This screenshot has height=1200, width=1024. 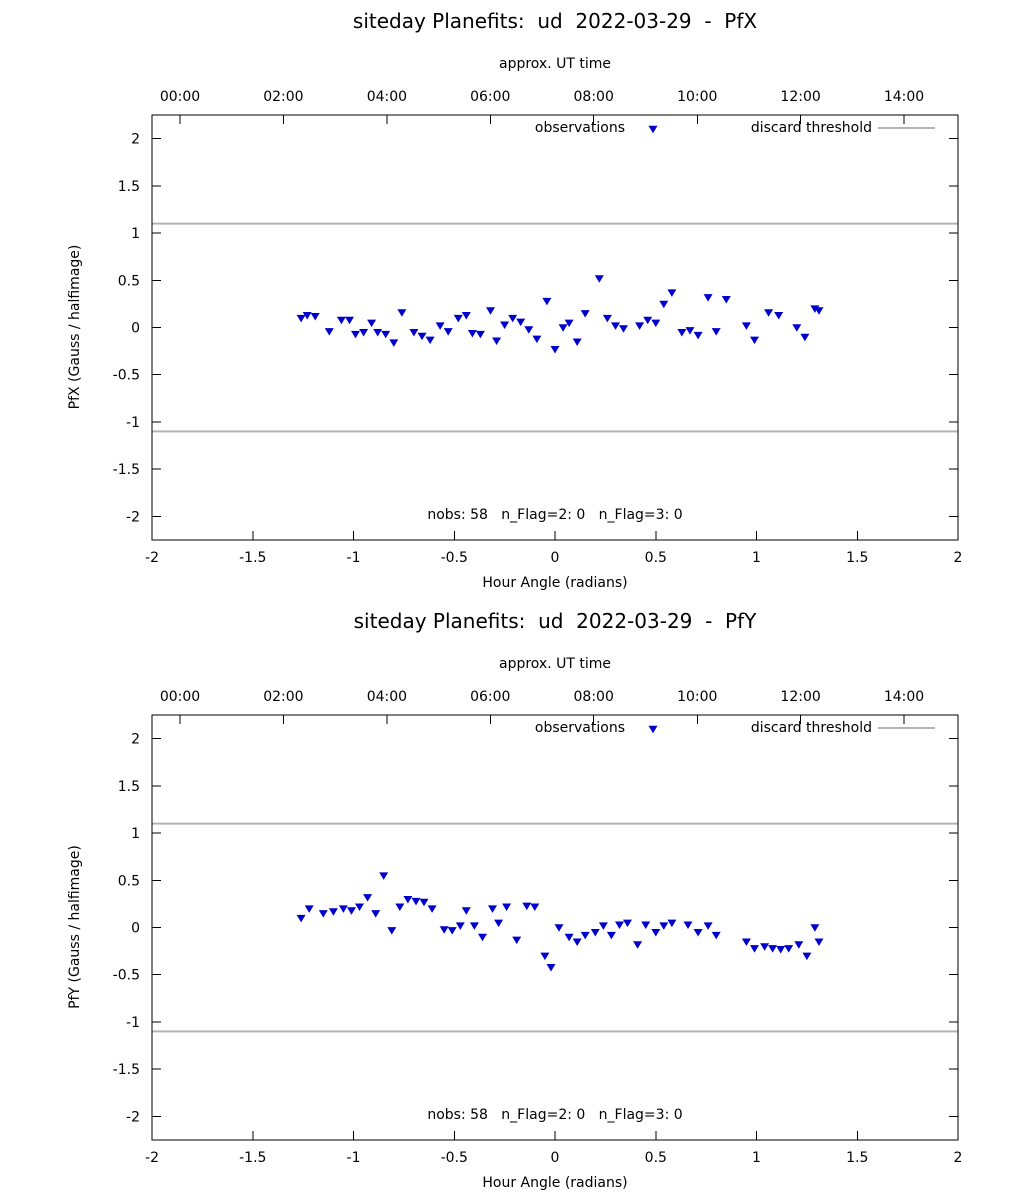 I want to click on top-axis-label-pfy: approx. UT time, so click(x=555, y=664).